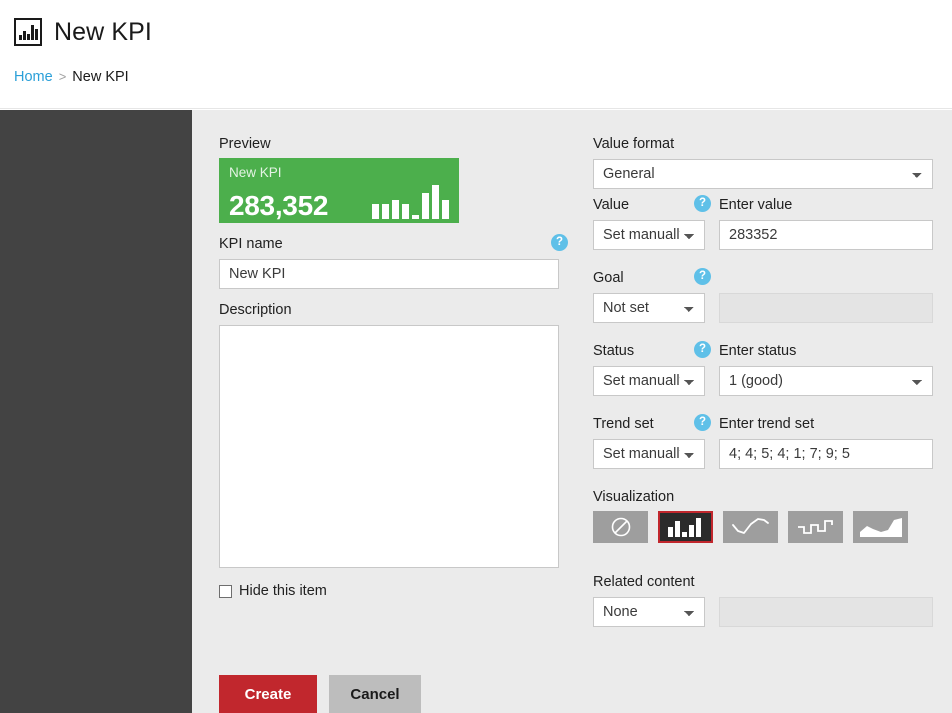 The image size is (952, 713). I want to click on kpi-preview-tile: New KPI 283,352, so click(339, 190).